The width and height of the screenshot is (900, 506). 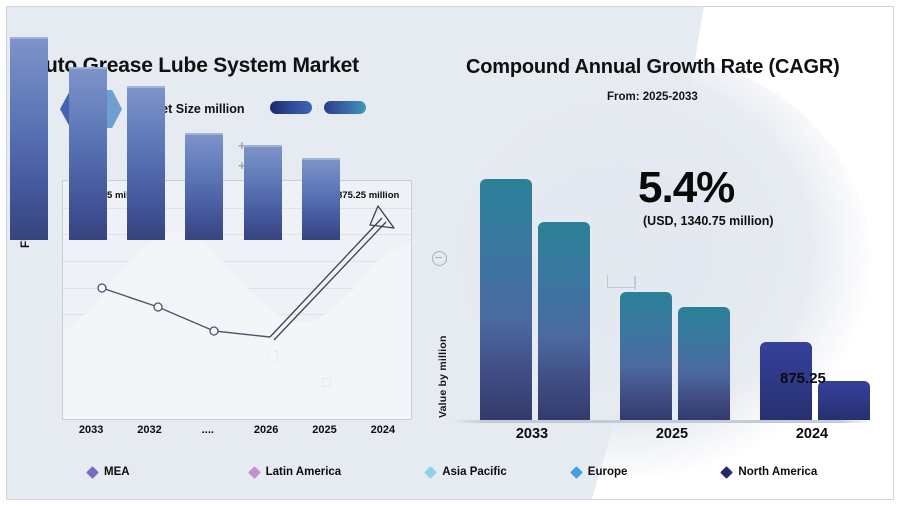 I want to click on left-chart-x-tick: 2026, so click(x=266, y=430).